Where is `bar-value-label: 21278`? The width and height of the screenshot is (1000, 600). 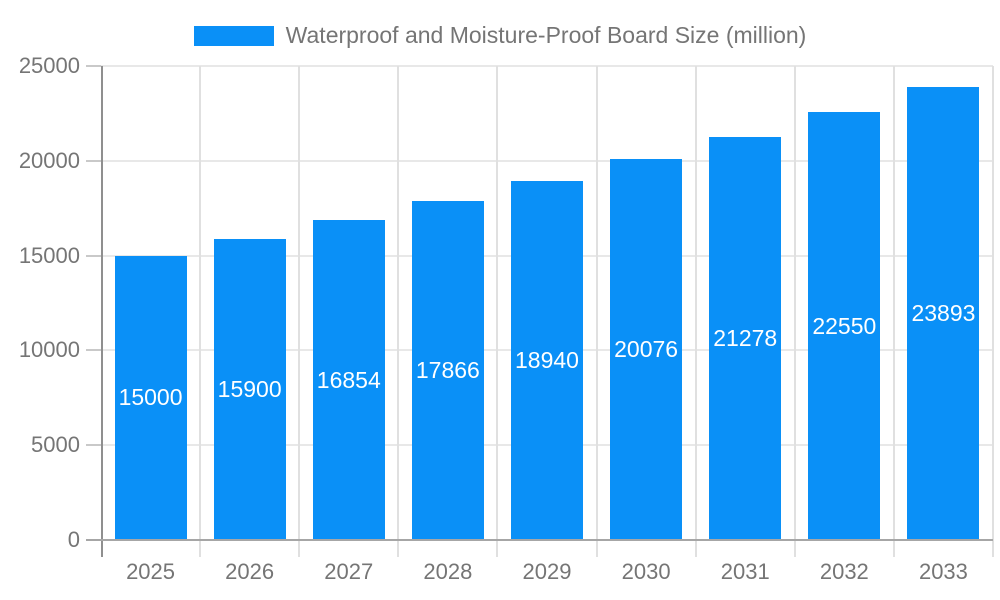
bar-value-label: 21278 is located at coordinates (745, 337).